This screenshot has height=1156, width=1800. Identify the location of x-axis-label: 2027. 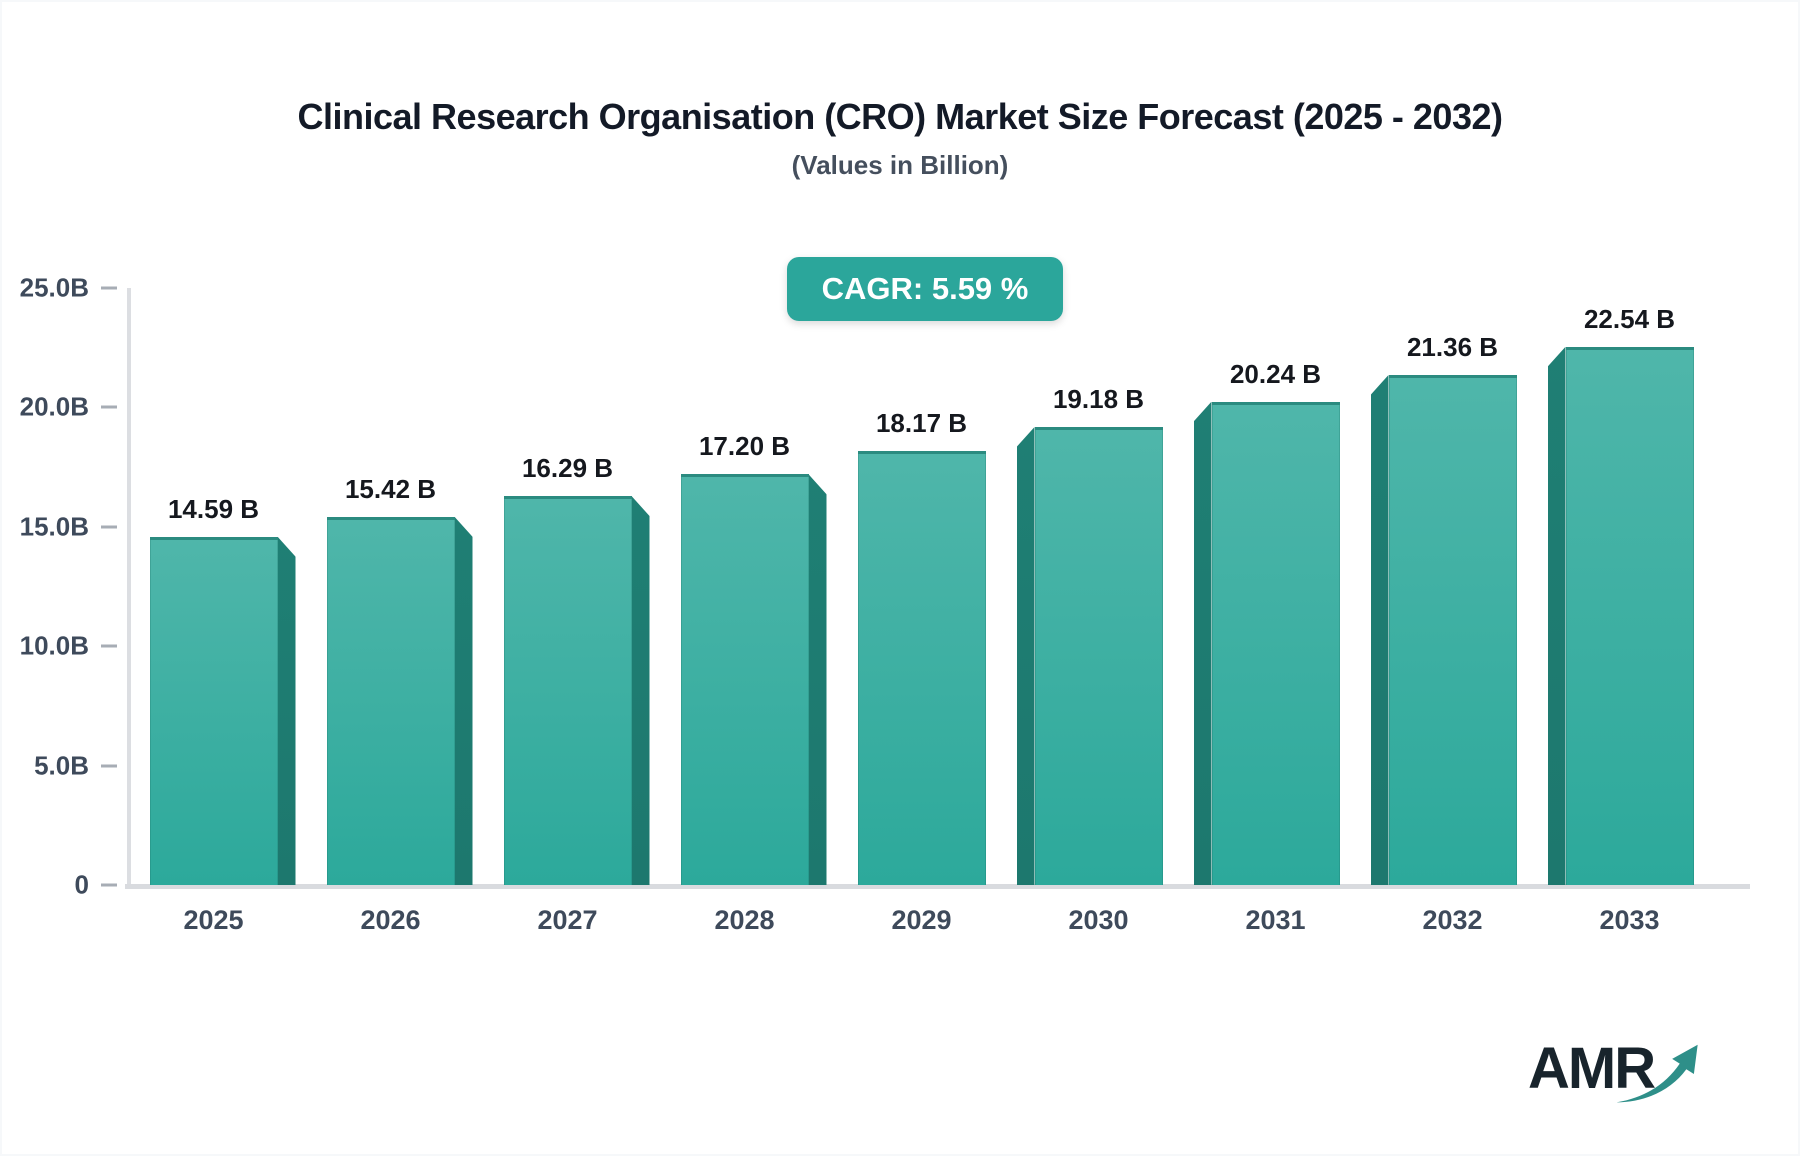
(567, 920).